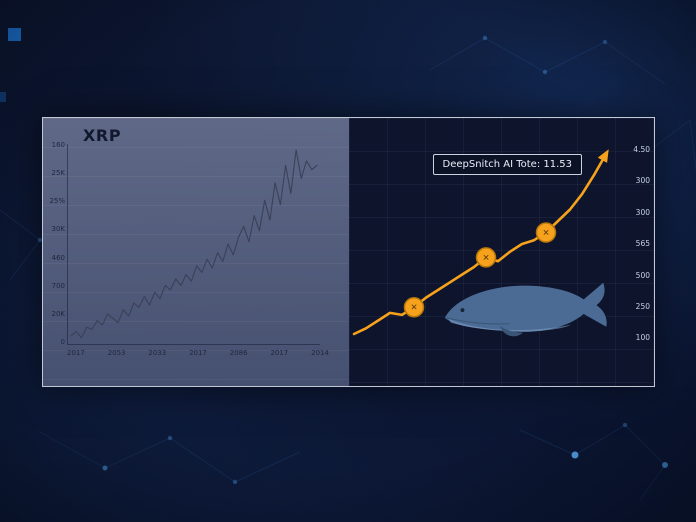  I want to click on left-x-axis-labels: 2017 2053 2033 2017 2086 2017 2014, so click(198, 353).